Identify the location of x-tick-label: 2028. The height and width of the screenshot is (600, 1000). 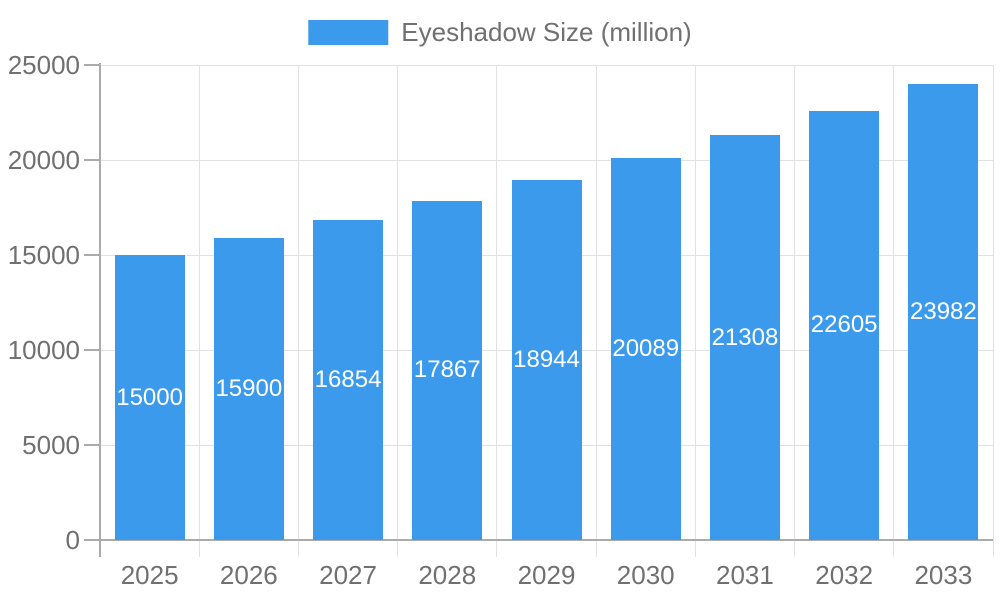
(447, 575).